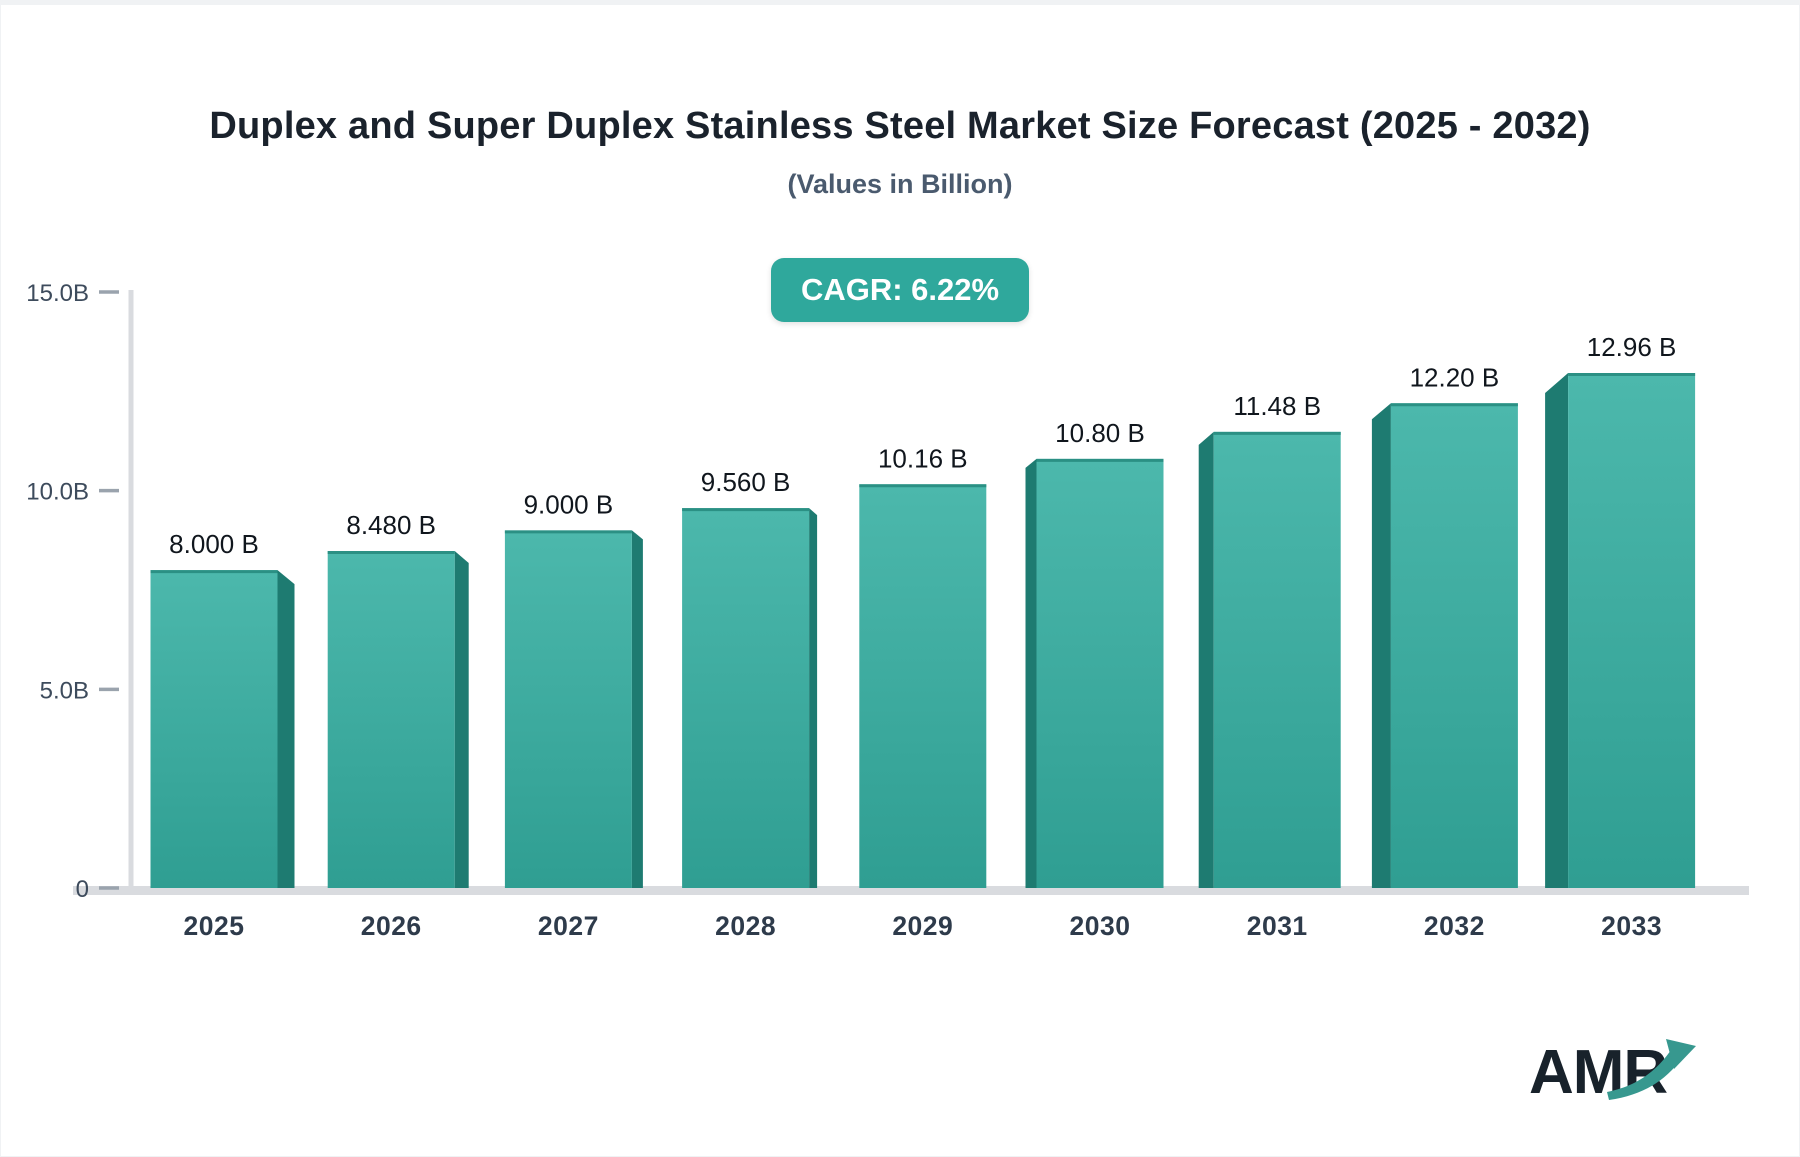 The height and width of the screenshot is (1157, 1800). What do you see at coordinates (1277, 406) in the screenshot?
I see `bar-value-label: 11.48 B` at bounding box center [1277, 406].